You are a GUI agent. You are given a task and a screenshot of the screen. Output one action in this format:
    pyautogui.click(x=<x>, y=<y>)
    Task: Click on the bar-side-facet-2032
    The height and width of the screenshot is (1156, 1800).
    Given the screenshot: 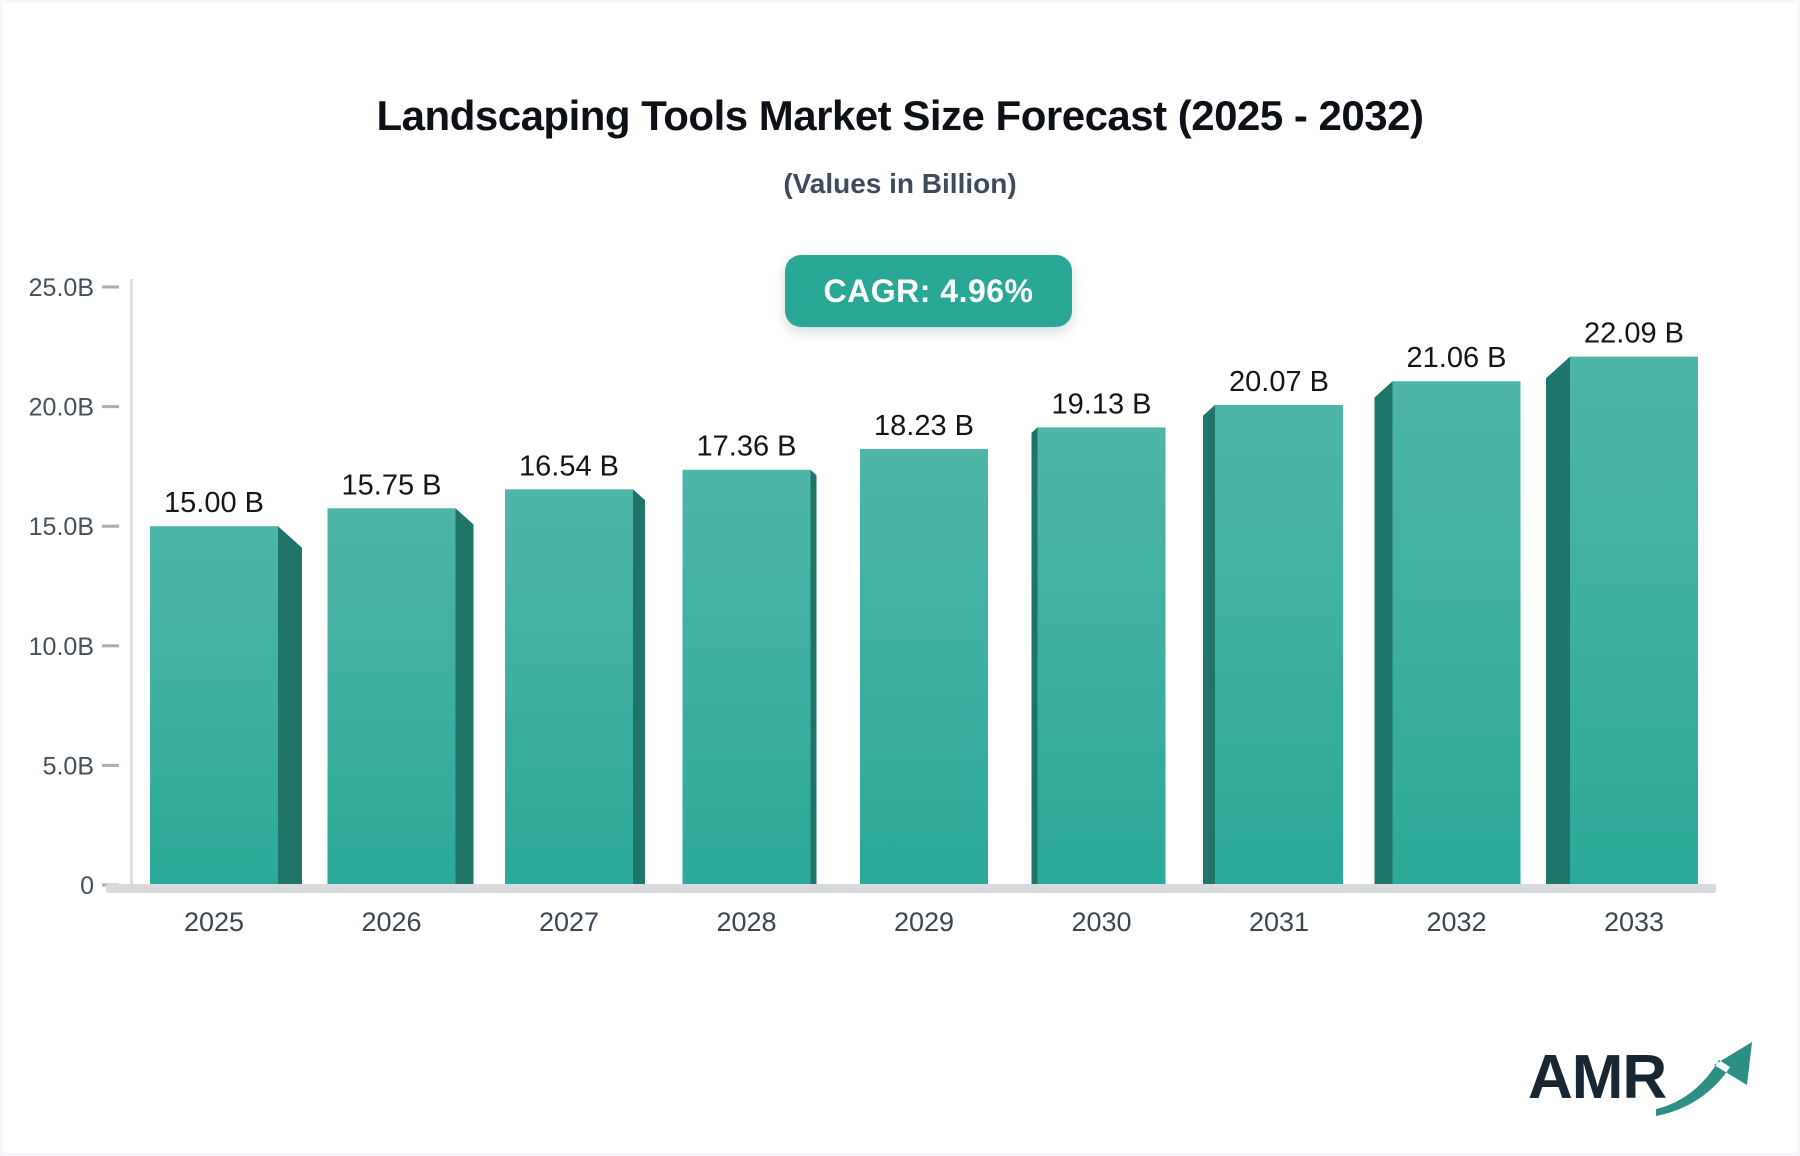 What is the action you would take?
    pyautogui.click(x=1383, y=633)
    